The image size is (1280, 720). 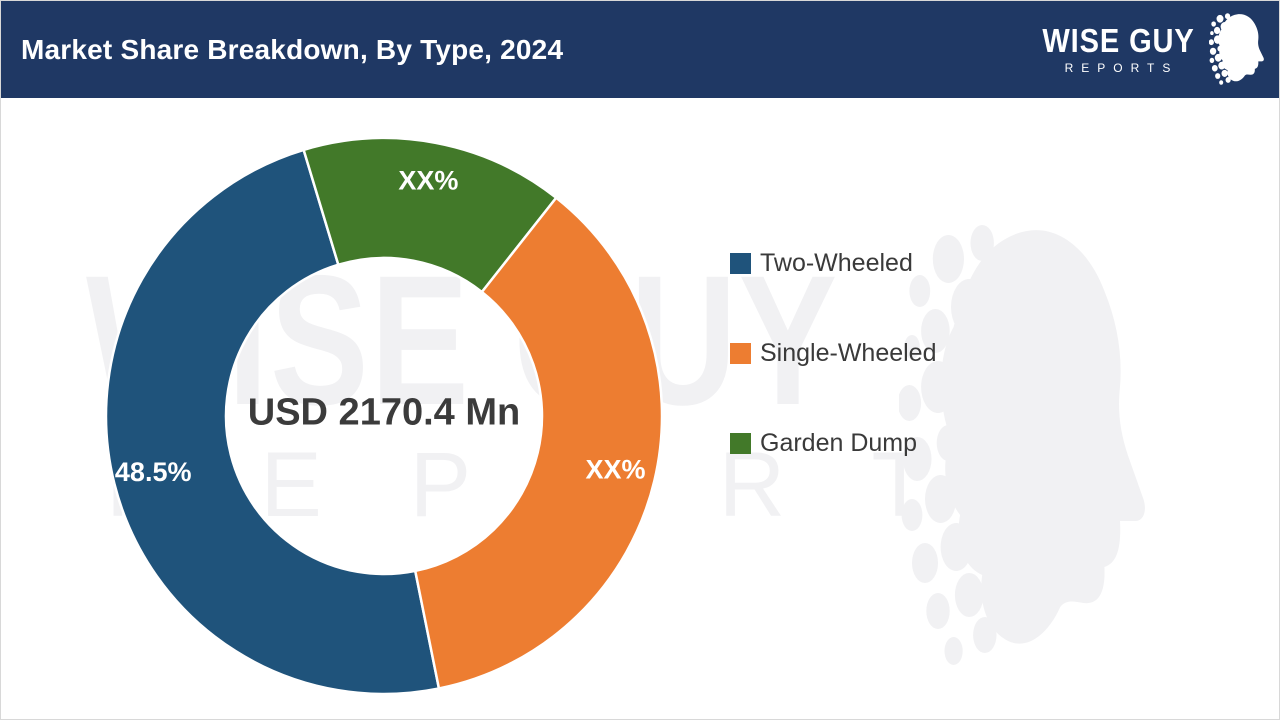 What do you see at coordinates (538, 443) in the screenshot?
I see `donut-slice-single-wheeled` at bounding box center [538, 443].